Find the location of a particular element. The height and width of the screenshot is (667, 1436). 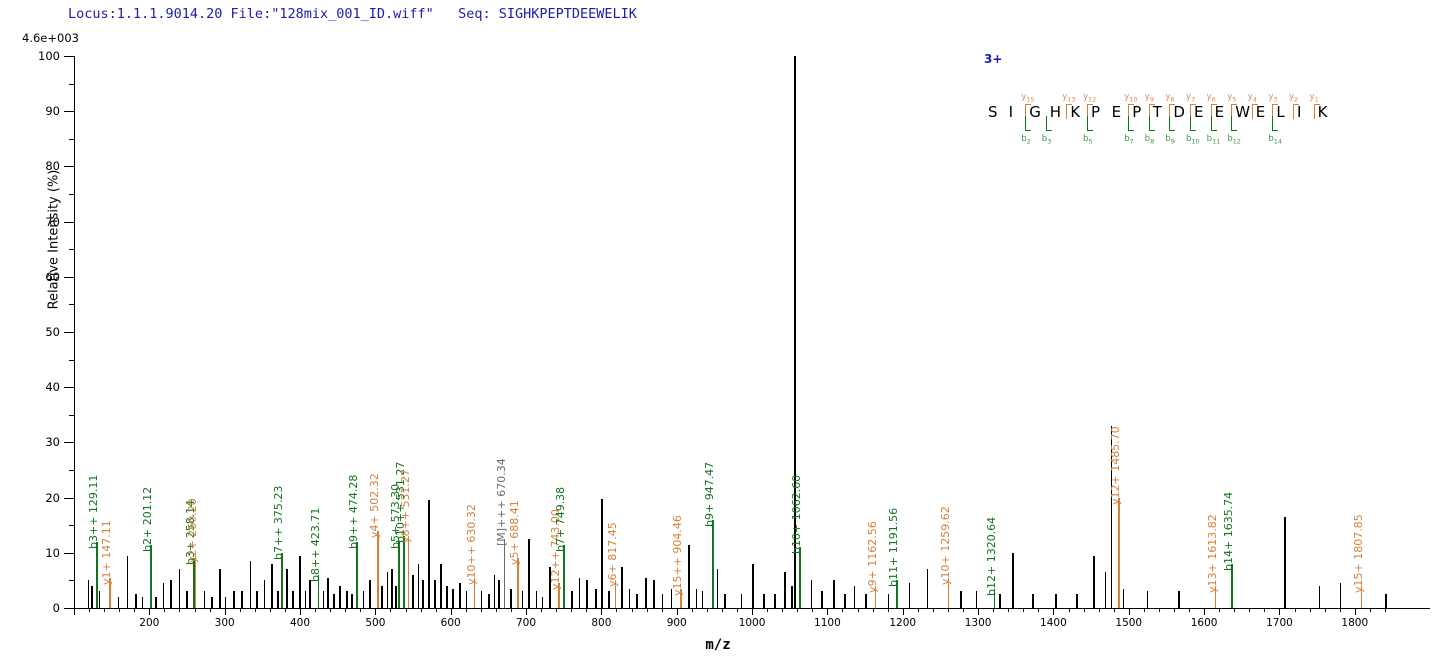

peak-annotation-label: y10++ 630.32 is located at coordinates (471, 544).